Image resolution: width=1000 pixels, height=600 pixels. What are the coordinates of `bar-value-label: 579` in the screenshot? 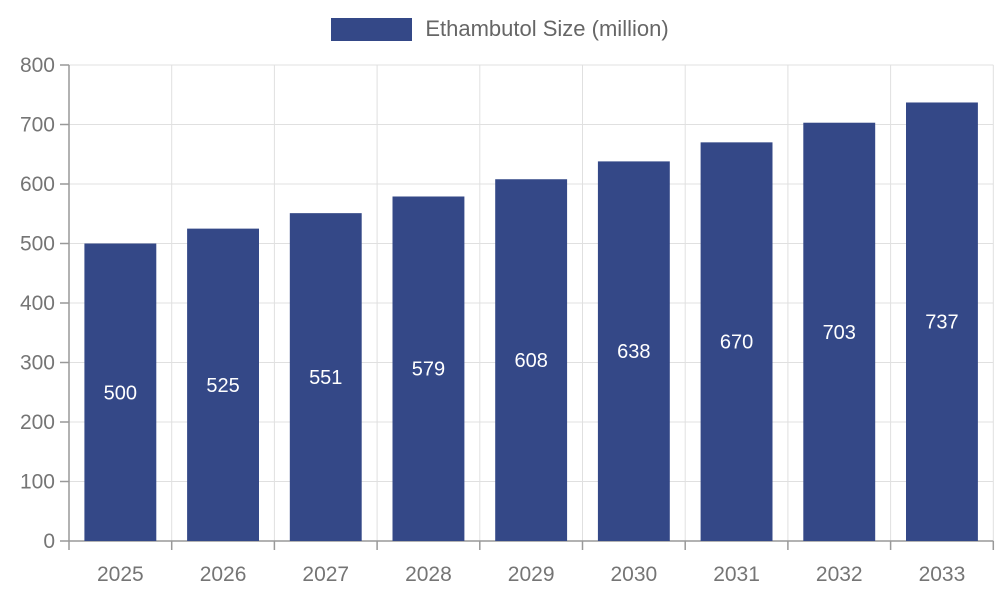 It's located at (428, 370).